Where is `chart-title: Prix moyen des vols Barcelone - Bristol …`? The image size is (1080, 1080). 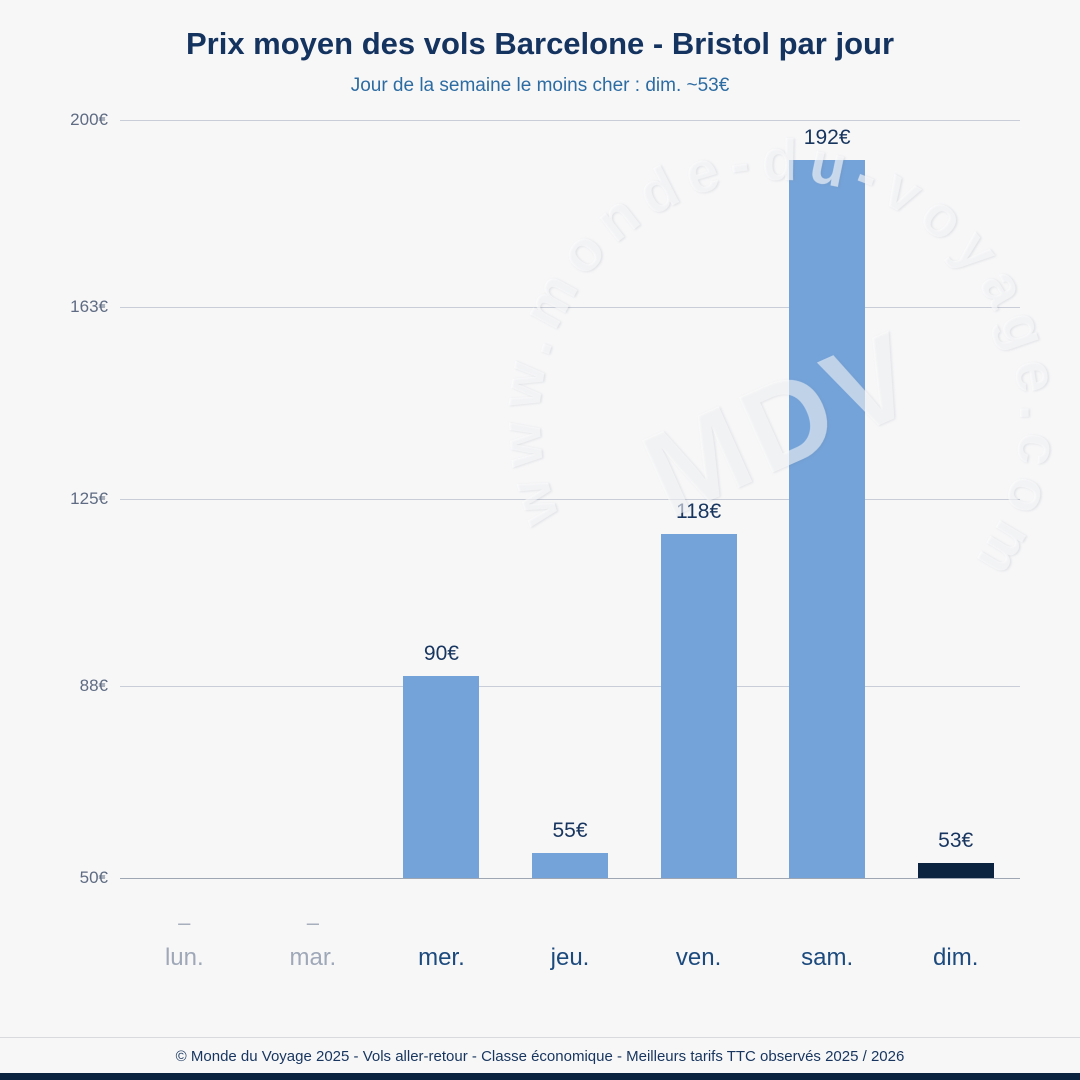 chart-title: Prix moyen des vols Barcelone - Bristol … is located at coordinates (540, 43).